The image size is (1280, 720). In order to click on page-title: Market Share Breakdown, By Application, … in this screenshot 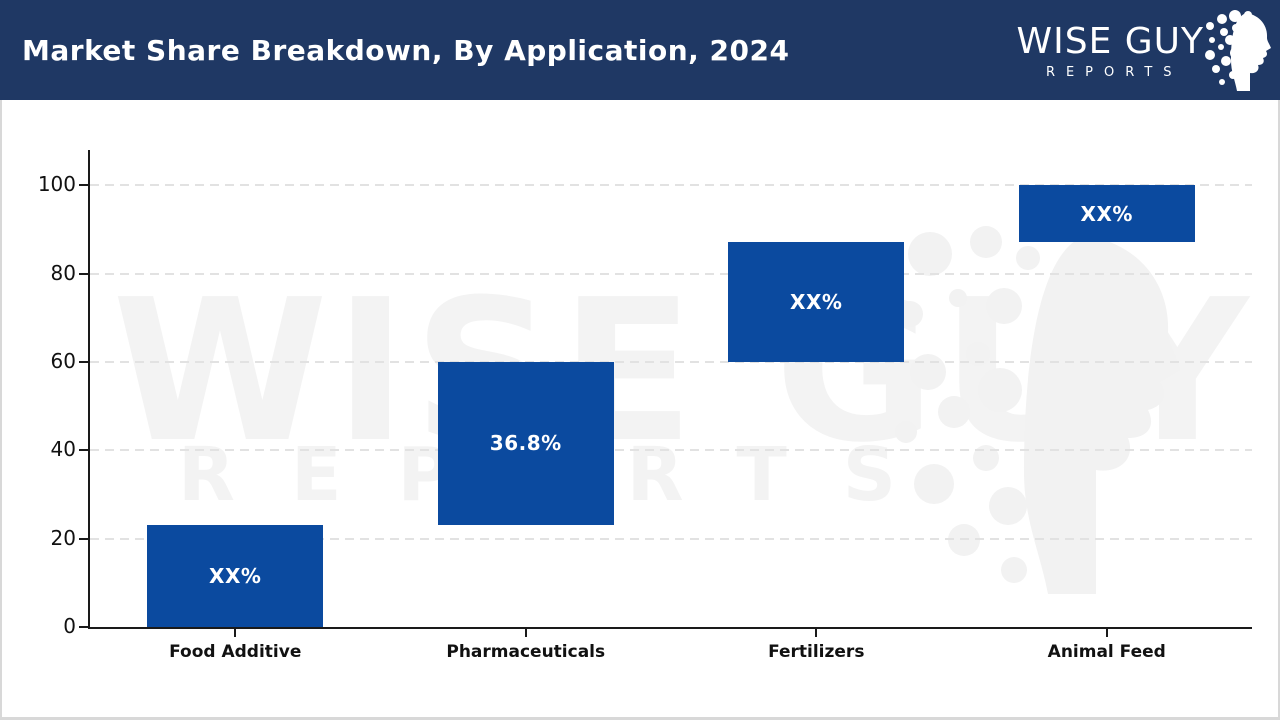, I will do `click(406, 50)`.